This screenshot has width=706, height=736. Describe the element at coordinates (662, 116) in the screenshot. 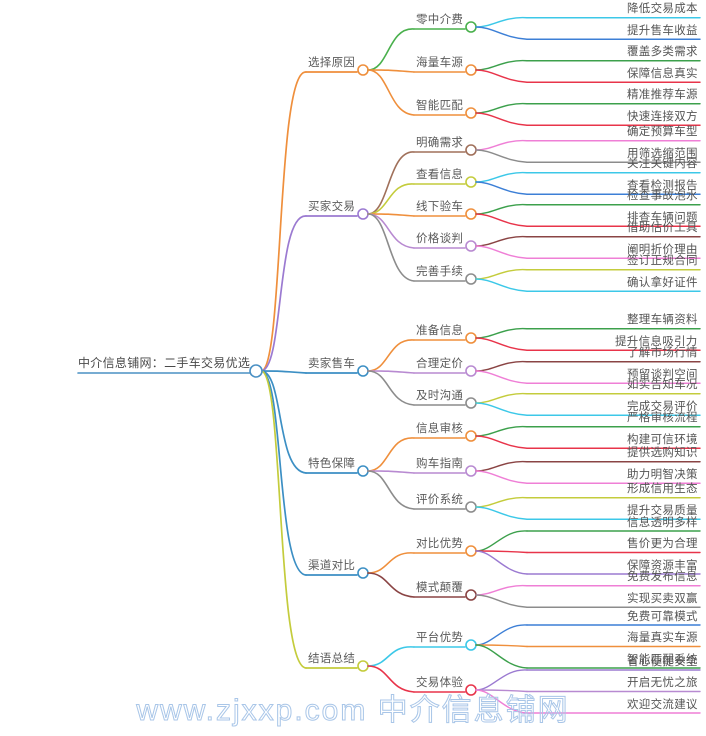

I see `leaf-label-0-2-1: 快速连接双方` at that location.